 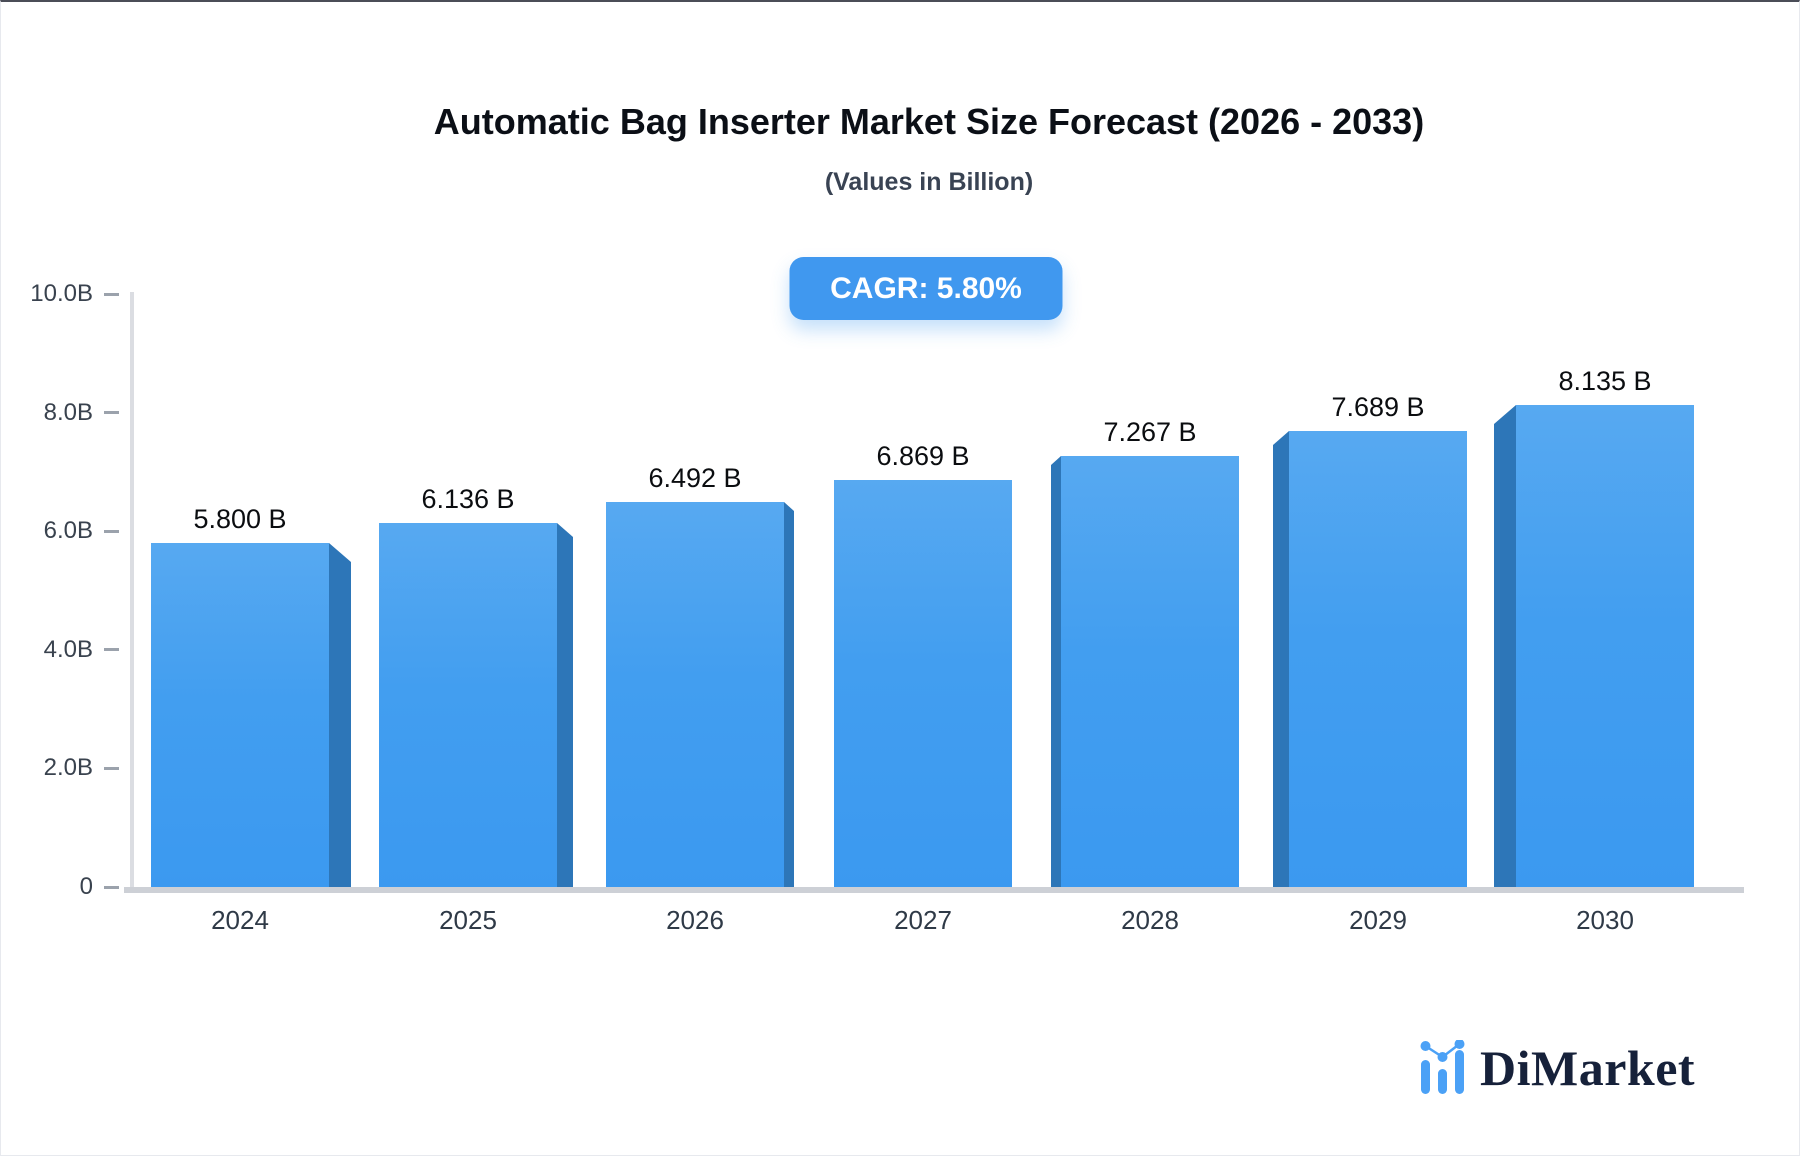 What do you see at coordinates (468, 706) in the screenshot?
I see `bar-2025` at bounding box center [468, 706].